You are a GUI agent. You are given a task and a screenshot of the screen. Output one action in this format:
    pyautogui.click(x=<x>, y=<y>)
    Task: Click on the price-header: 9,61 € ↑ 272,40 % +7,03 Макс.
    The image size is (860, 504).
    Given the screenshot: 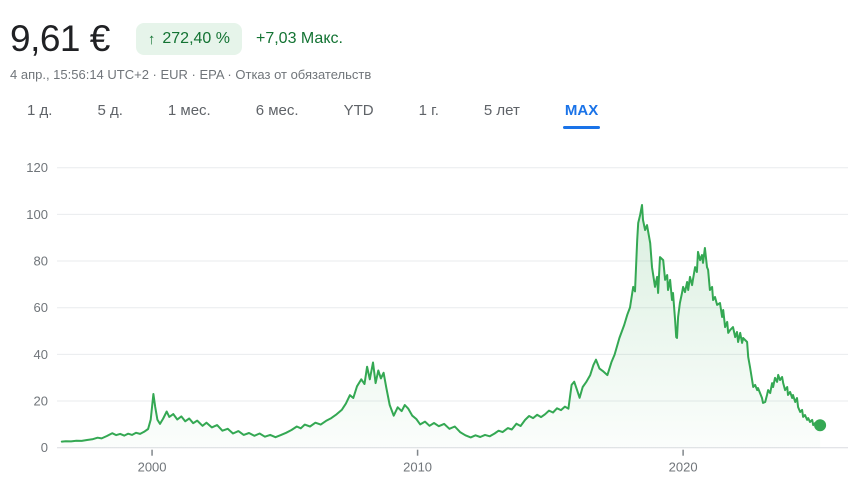 What is the action you would take?
    pyautogui.click(x=430, y=29)
    